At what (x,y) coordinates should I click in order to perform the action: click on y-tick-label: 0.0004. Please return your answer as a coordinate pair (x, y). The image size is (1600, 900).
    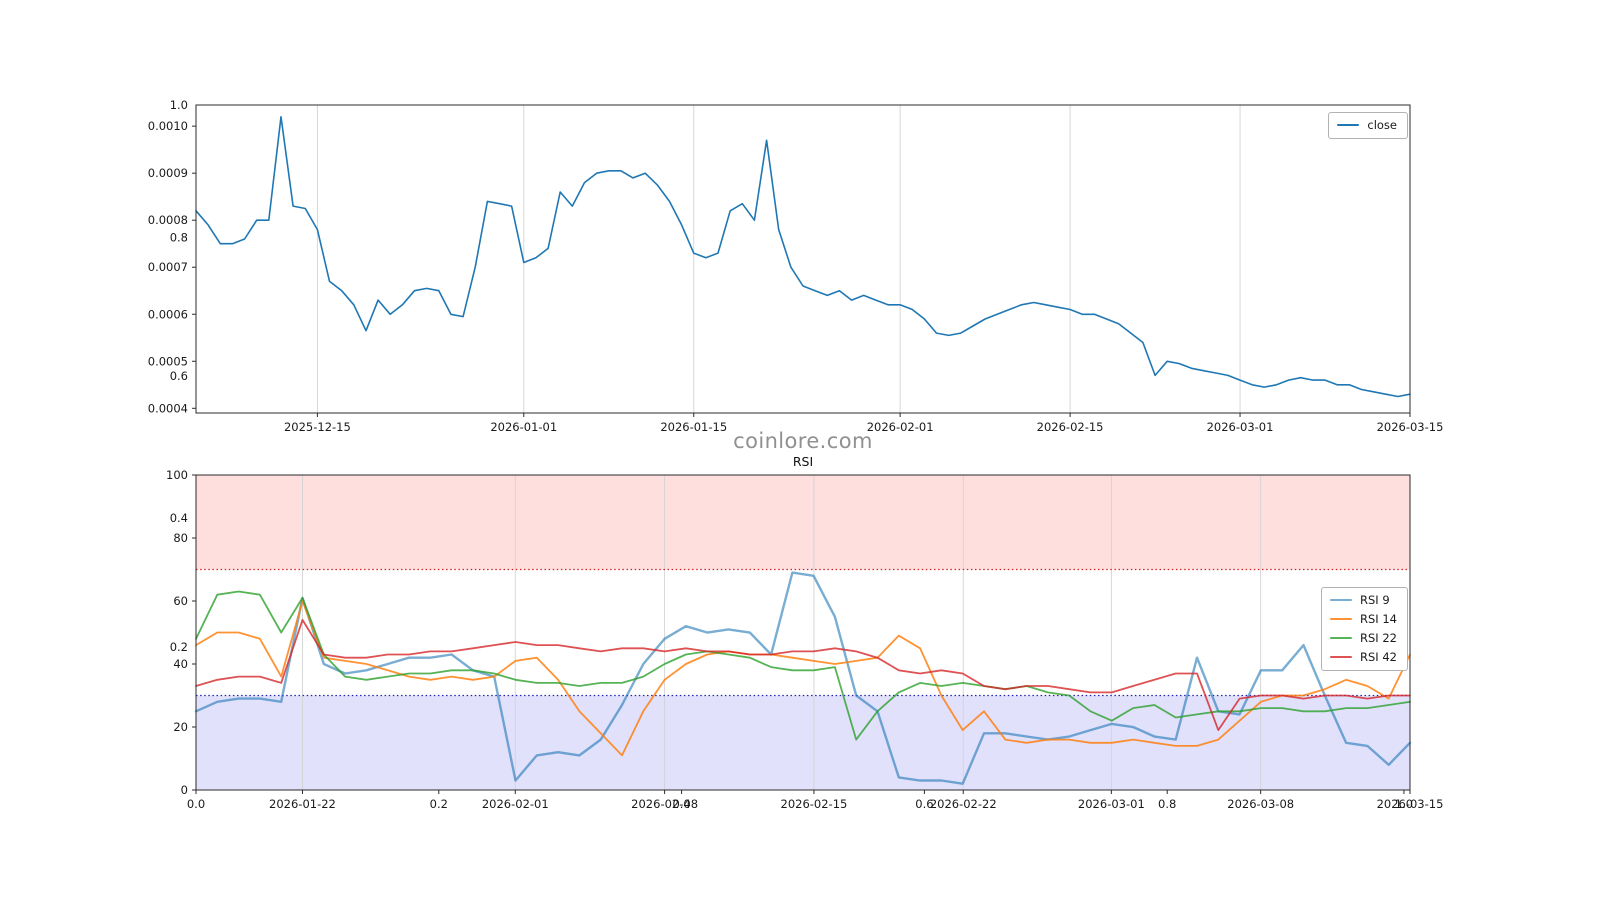
    Looking at the image, I should click on (168, 408).